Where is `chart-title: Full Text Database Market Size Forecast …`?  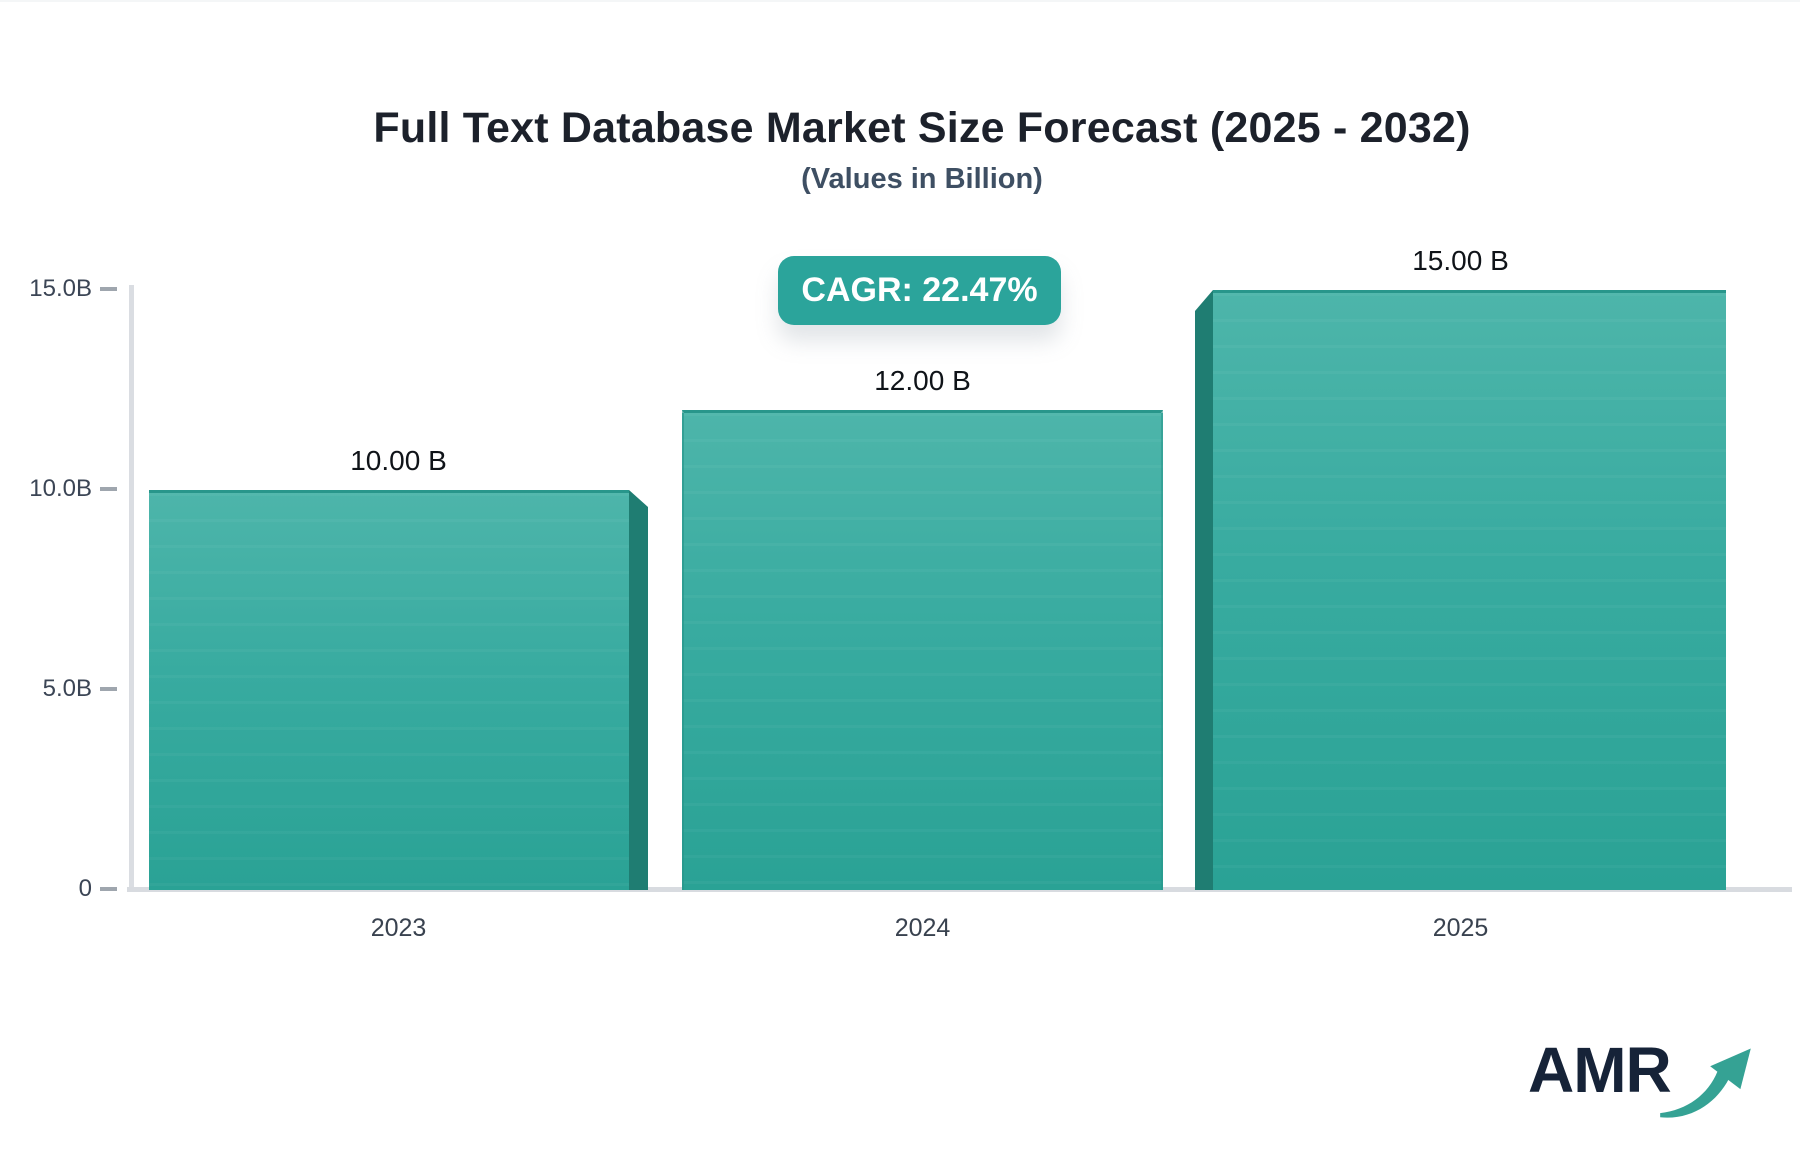
chart-title: Full Text Database Market Size Forecast … is located at coordinates (922, 128).